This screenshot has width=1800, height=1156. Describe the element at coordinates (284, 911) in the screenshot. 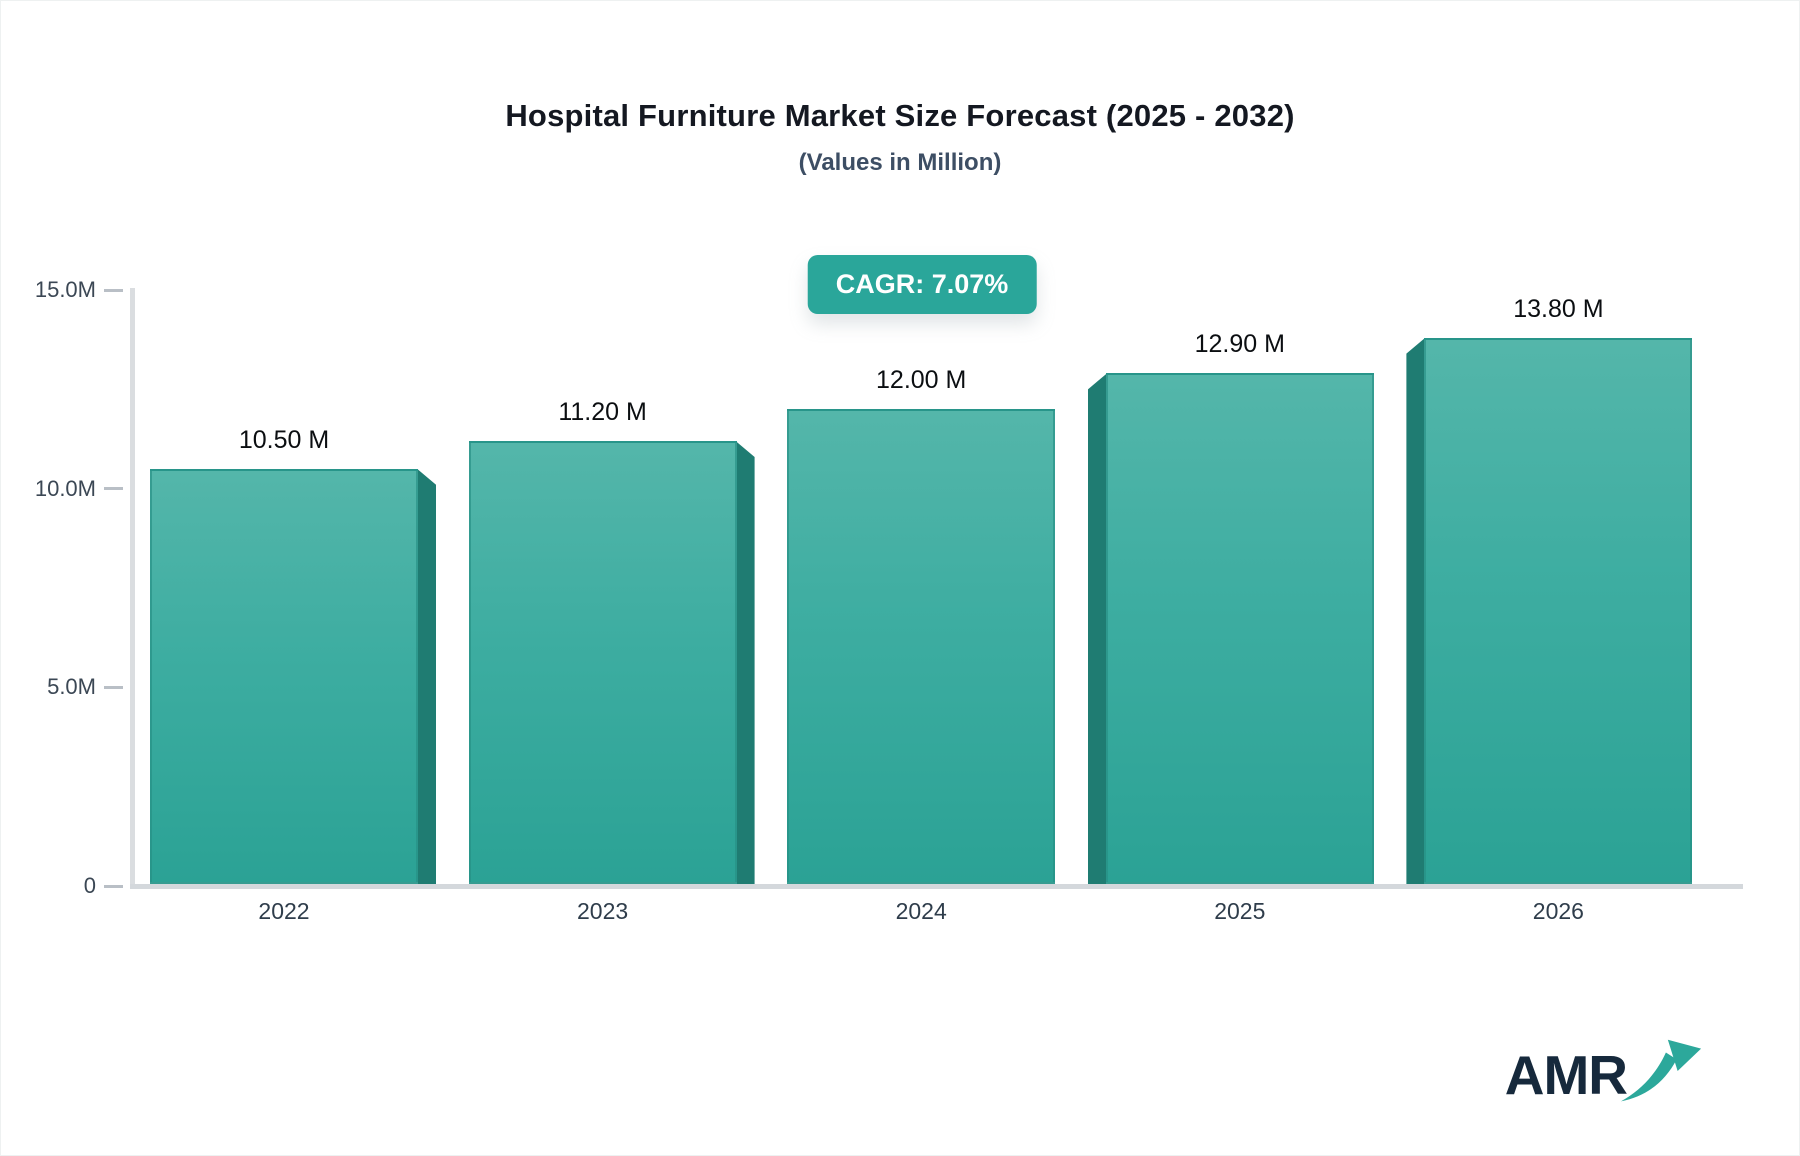

I see `x-axis-label-2022: 2022` at that location.